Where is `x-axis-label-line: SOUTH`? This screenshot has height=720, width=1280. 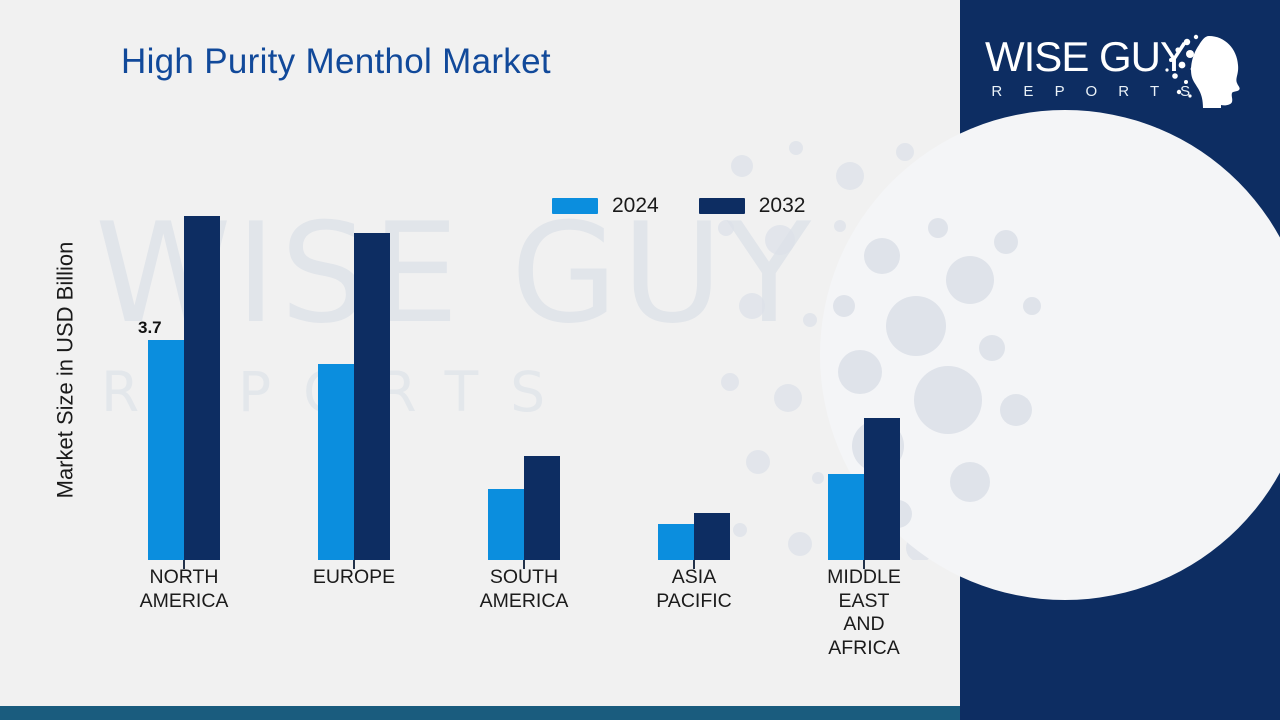 x-axis-label-line: SOUTH is located at coordinates (524, 577).